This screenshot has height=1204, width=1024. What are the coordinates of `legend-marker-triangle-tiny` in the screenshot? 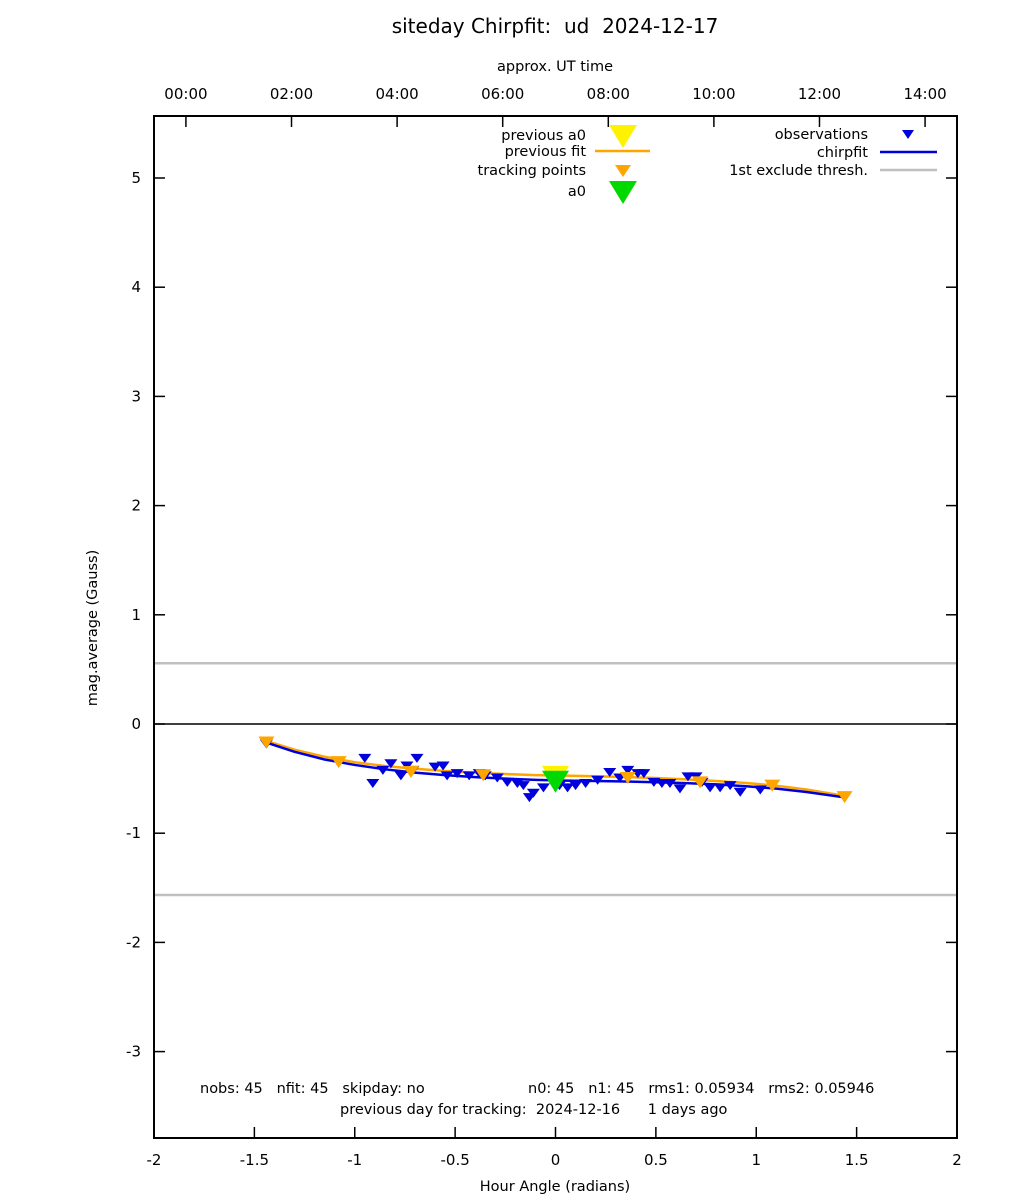 It's located at (908, 134).